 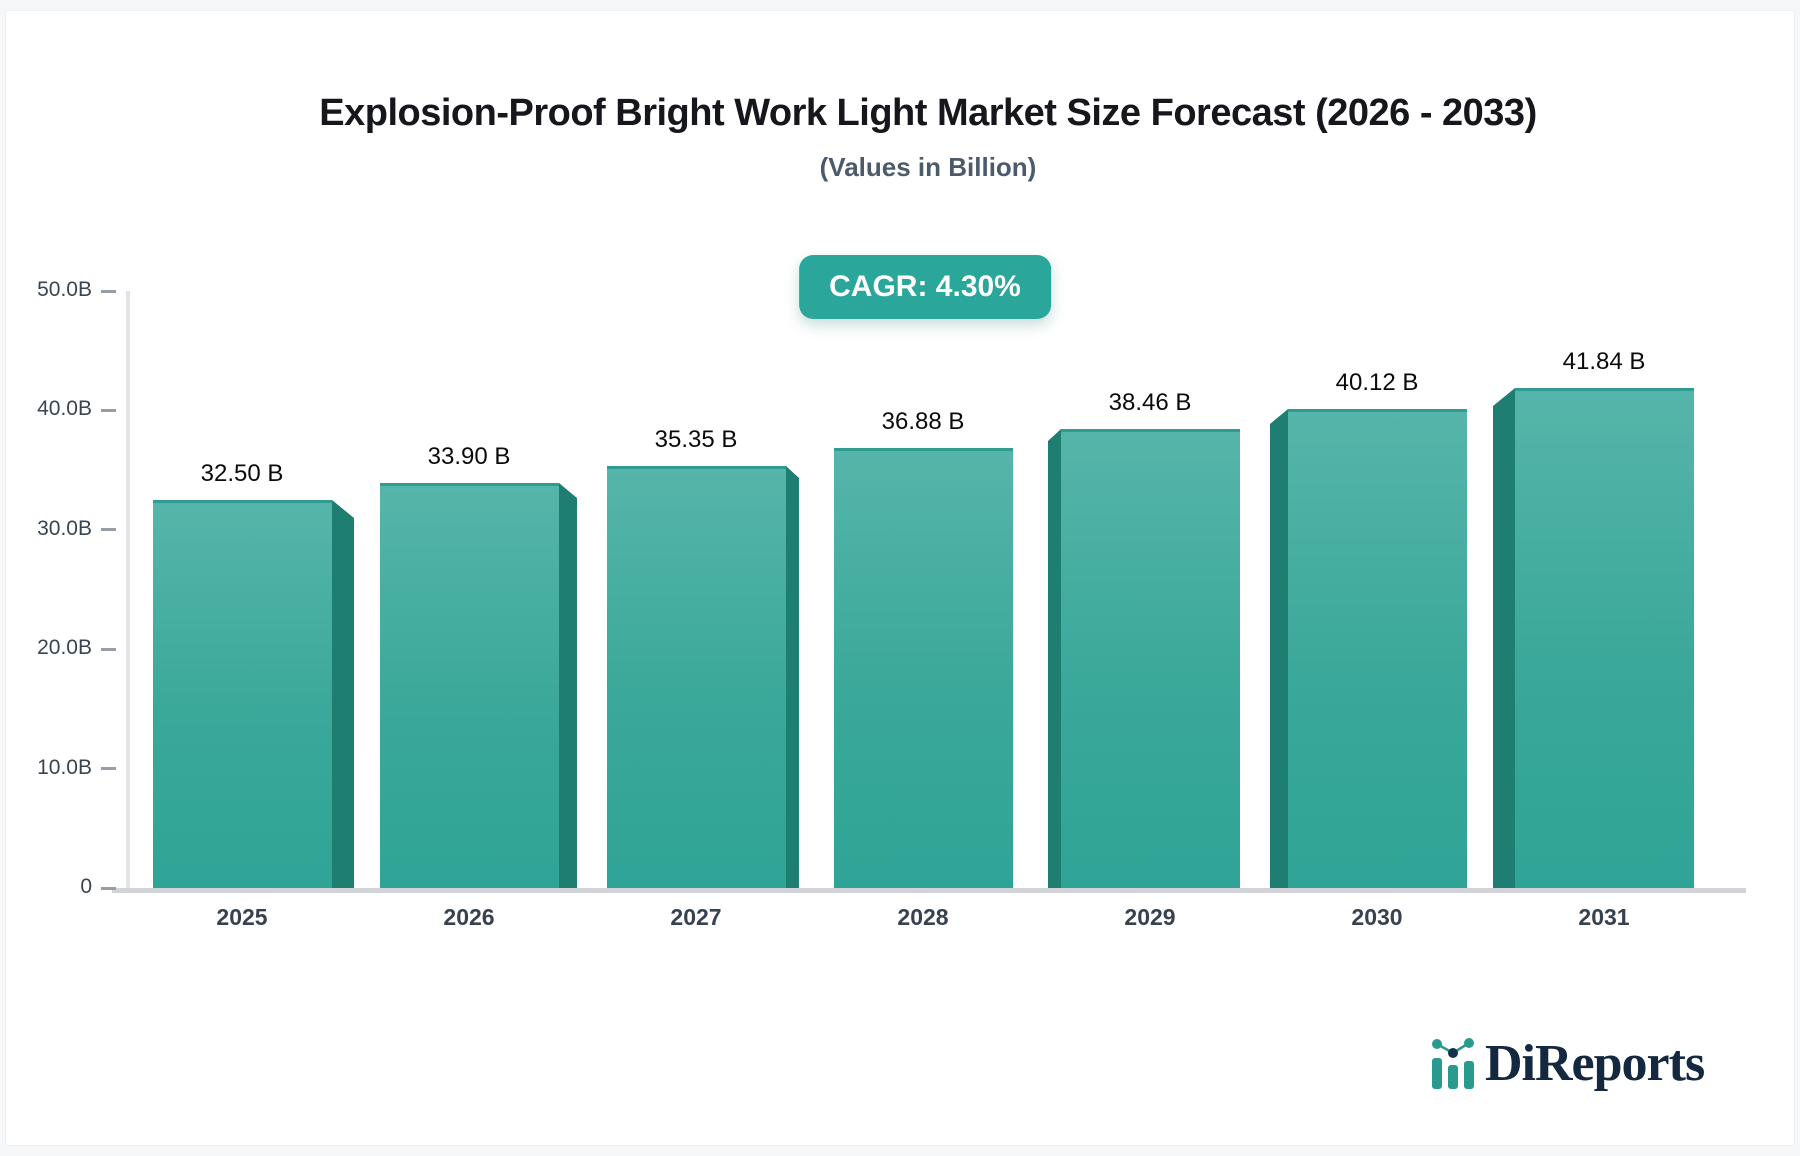 I want to click on cagr-badge: CAGR: 4.30%, so click(x=925, y=287).